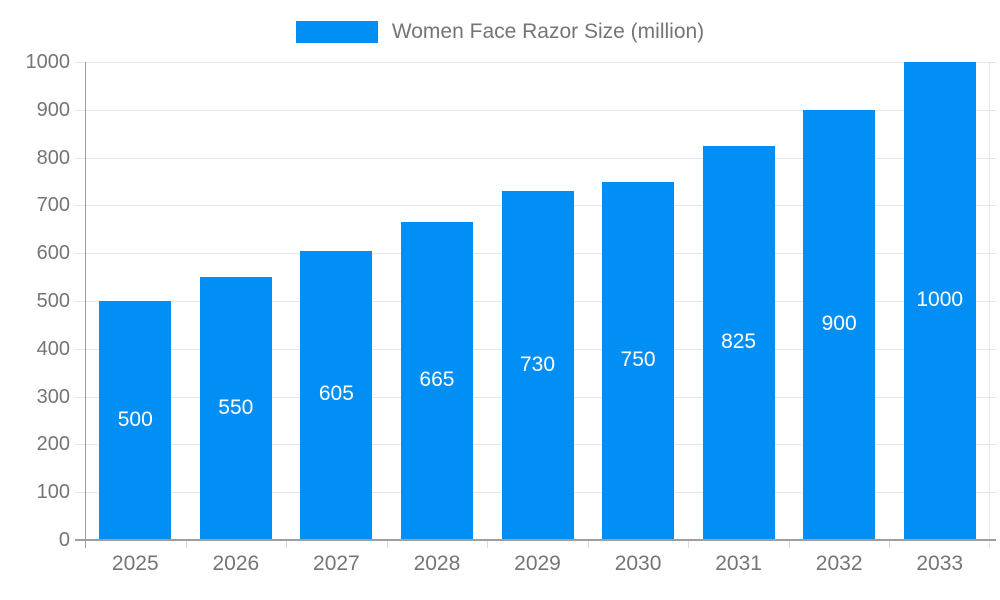 The image size is (1000, 600). I want to click on chart-legend: Women Face Razor Size (million), so click(500, 32).